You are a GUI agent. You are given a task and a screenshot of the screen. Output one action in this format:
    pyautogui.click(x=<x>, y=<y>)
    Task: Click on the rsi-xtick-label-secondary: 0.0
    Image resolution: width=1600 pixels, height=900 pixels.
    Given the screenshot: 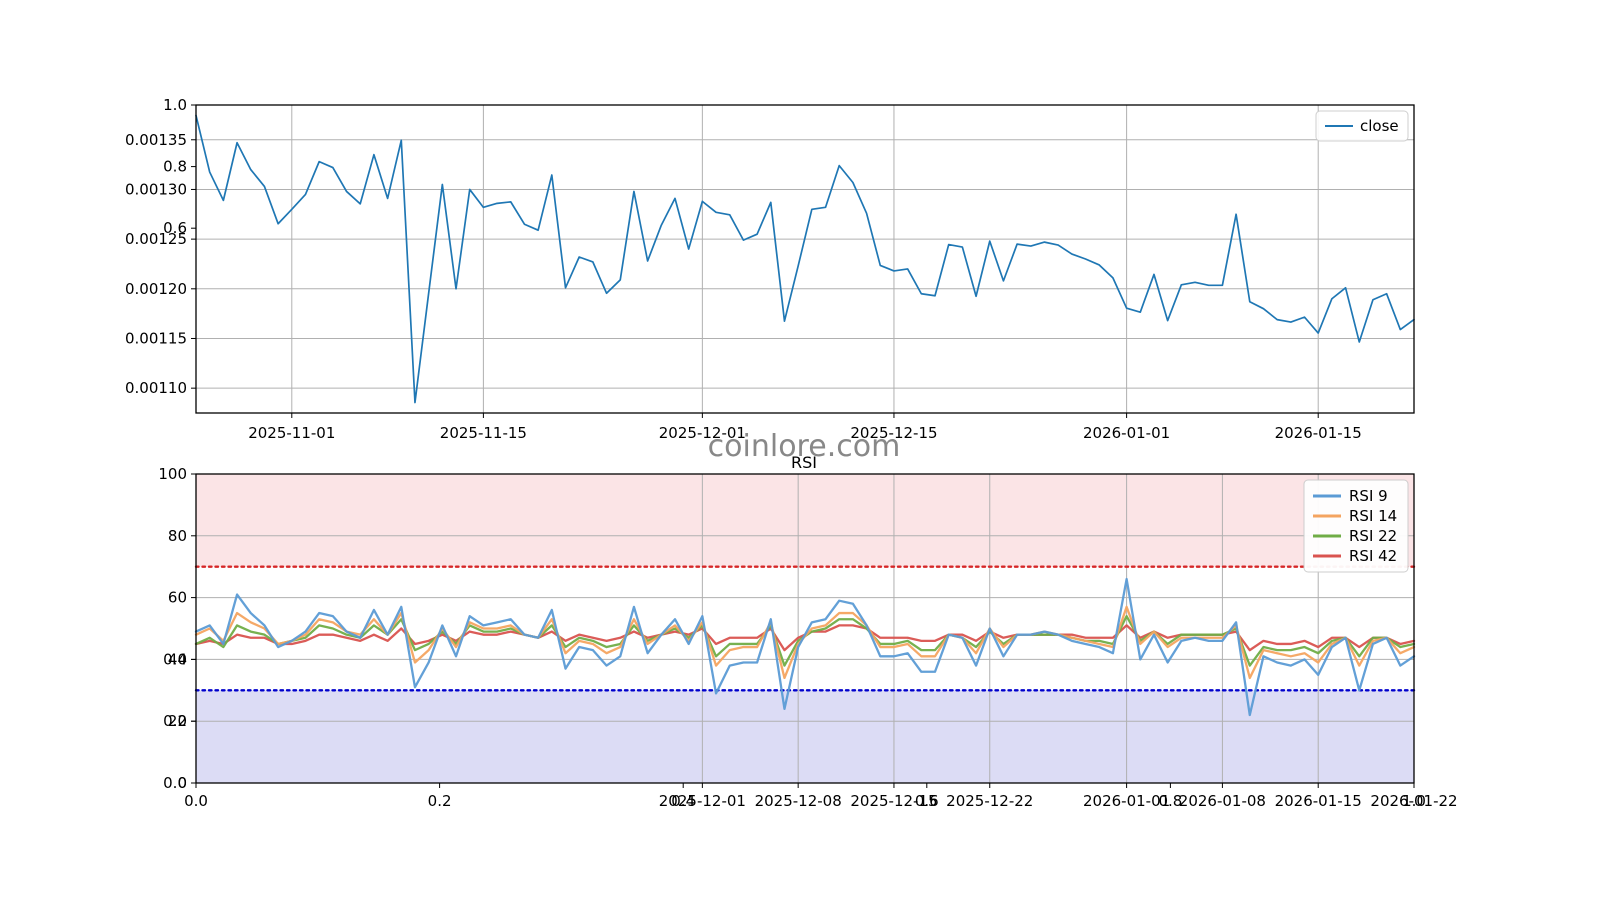 What is the action you would take?
    pyautogui.click(x=196, y=801)
    